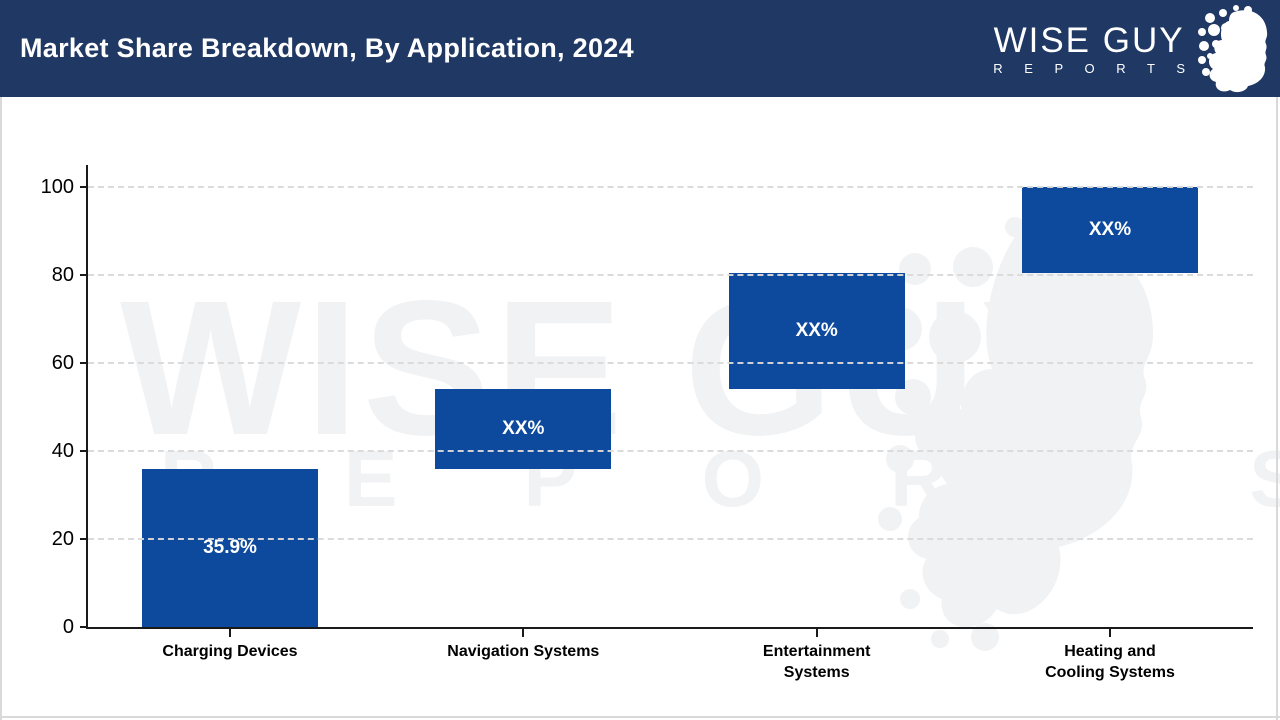 The height and width of the screenshot is (720, 1280). I want to click on bar-navigation-systems: XX%, so click(523, 429).